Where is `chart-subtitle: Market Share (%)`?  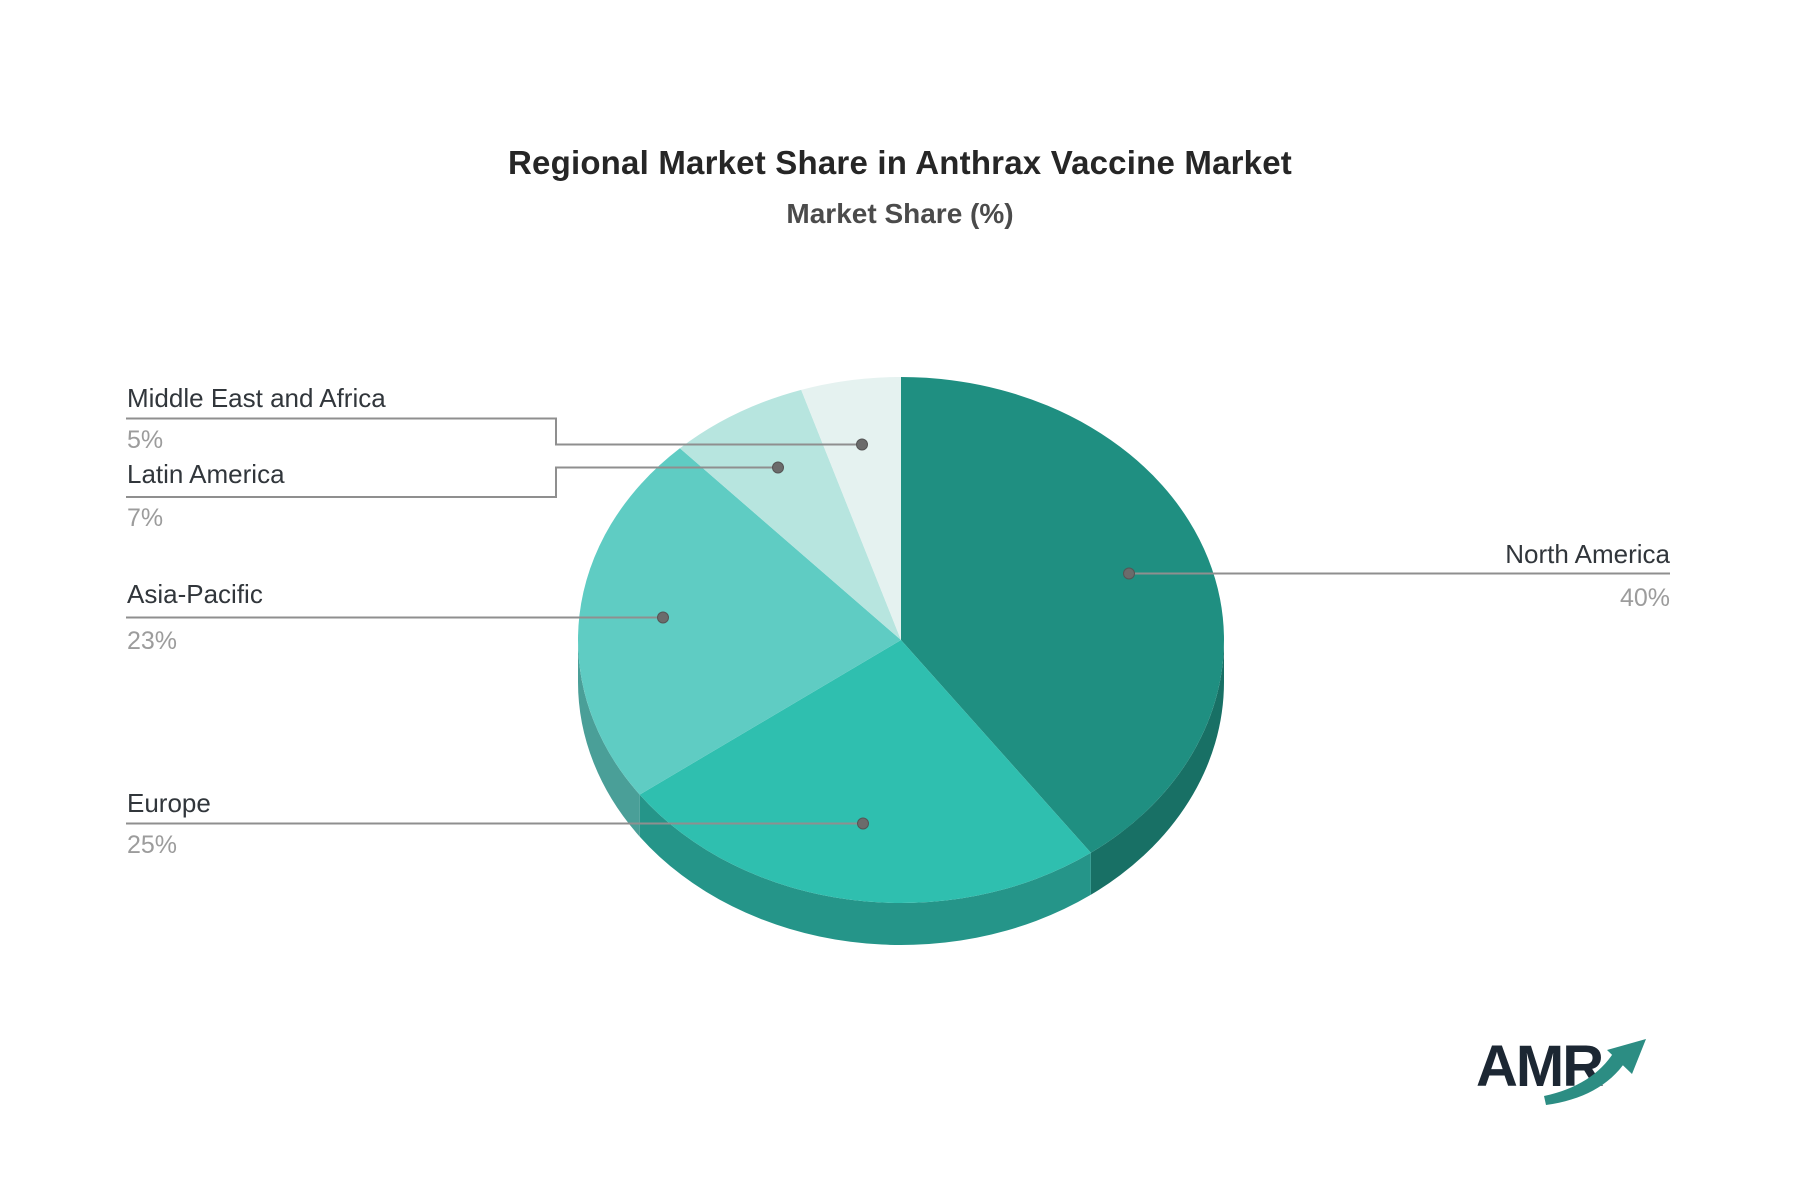 chart-subtitle: Market Share (%) is located at coordinates (900, 213).